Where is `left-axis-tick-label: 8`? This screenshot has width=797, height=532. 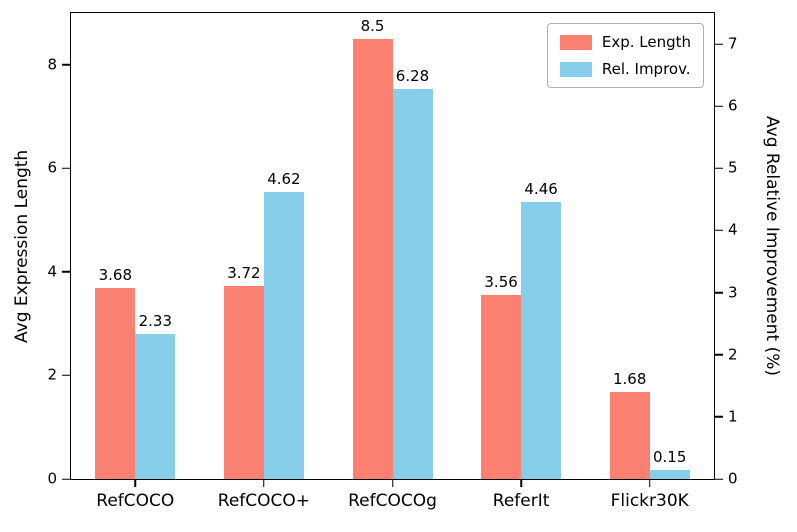
left-axis-tick-label: 8 is located at coordinates (52, 64).